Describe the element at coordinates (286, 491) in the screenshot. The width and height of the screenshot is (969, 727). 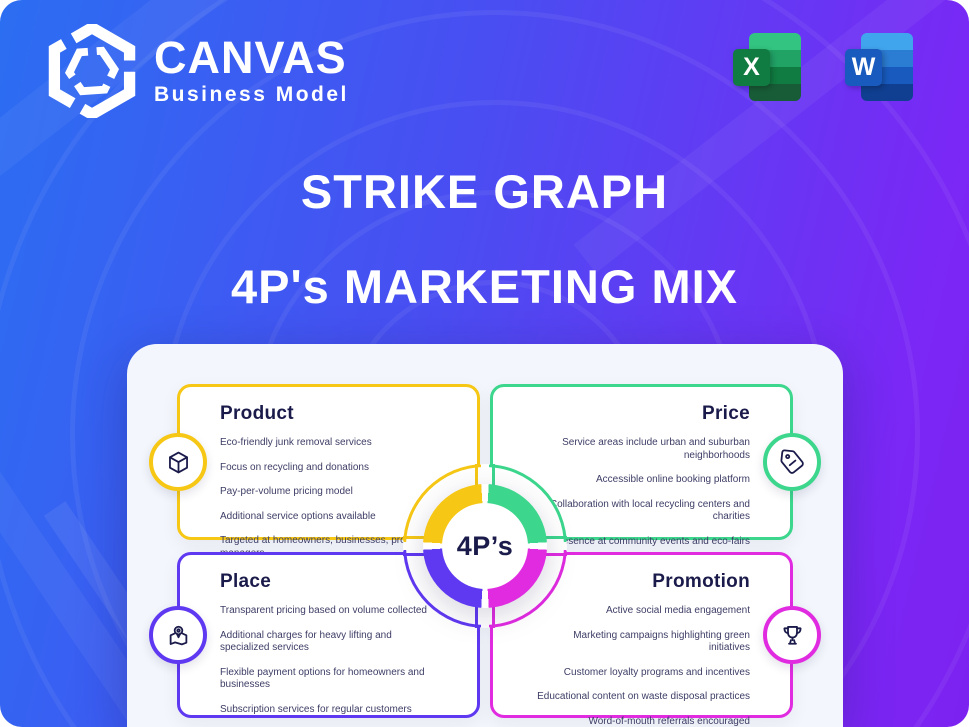
I see `list-item: Pay-per-volume pricing model` at that location.